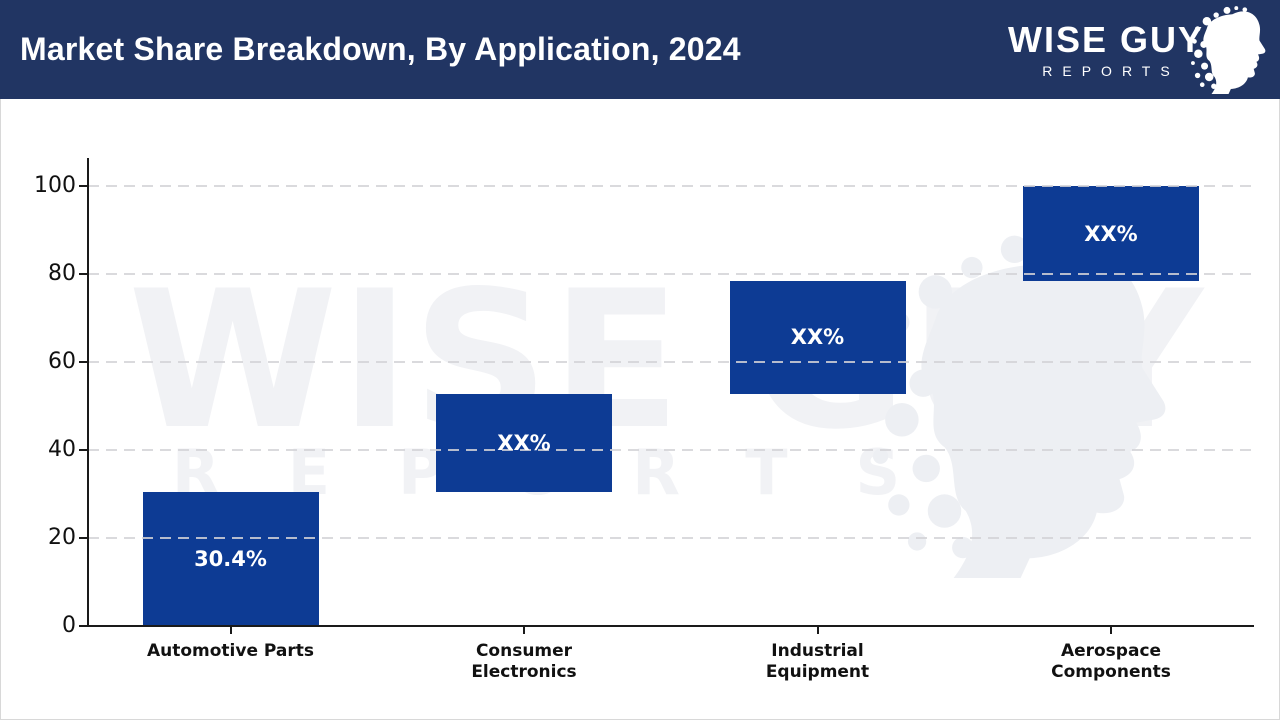 Image resolution: width=1280 pixels, height=720 pixels. Describe the element at coordinates (1228, 50) in the screenshot. I see `logo-dotted-head-icon` at that location.